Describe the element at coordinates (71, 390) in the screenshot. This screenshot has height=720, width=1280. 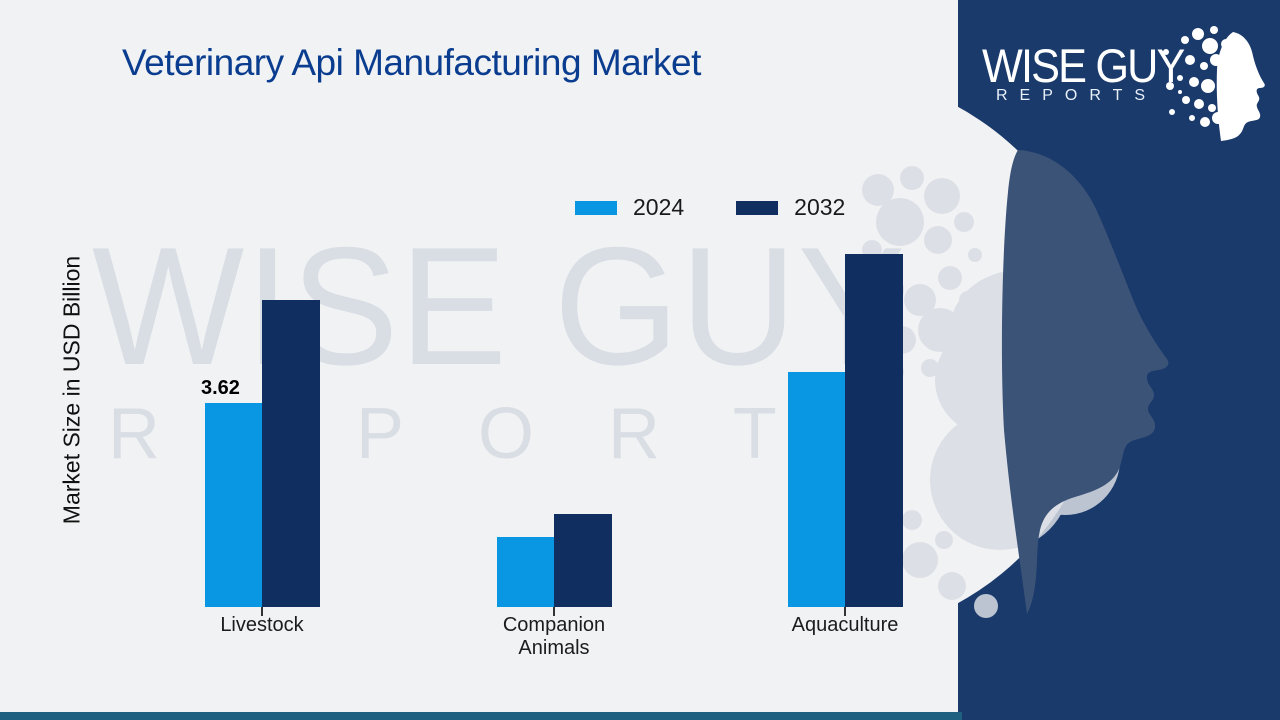
I see `y-axis-label: Market Size in USD Billion` at that location.